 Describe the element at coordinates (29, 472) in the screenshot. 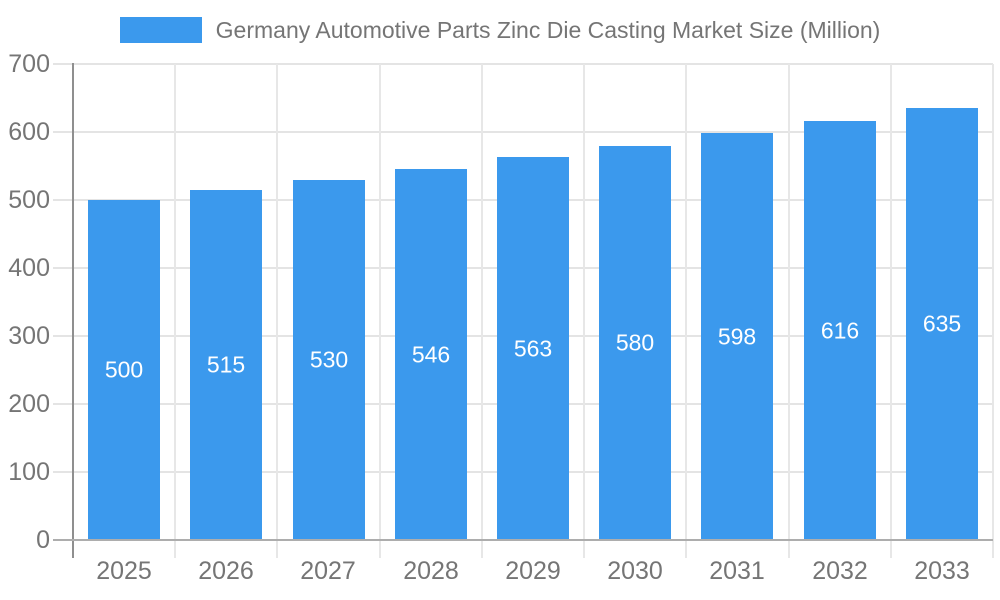

I see `y-tick-label-100: 100` at that location.